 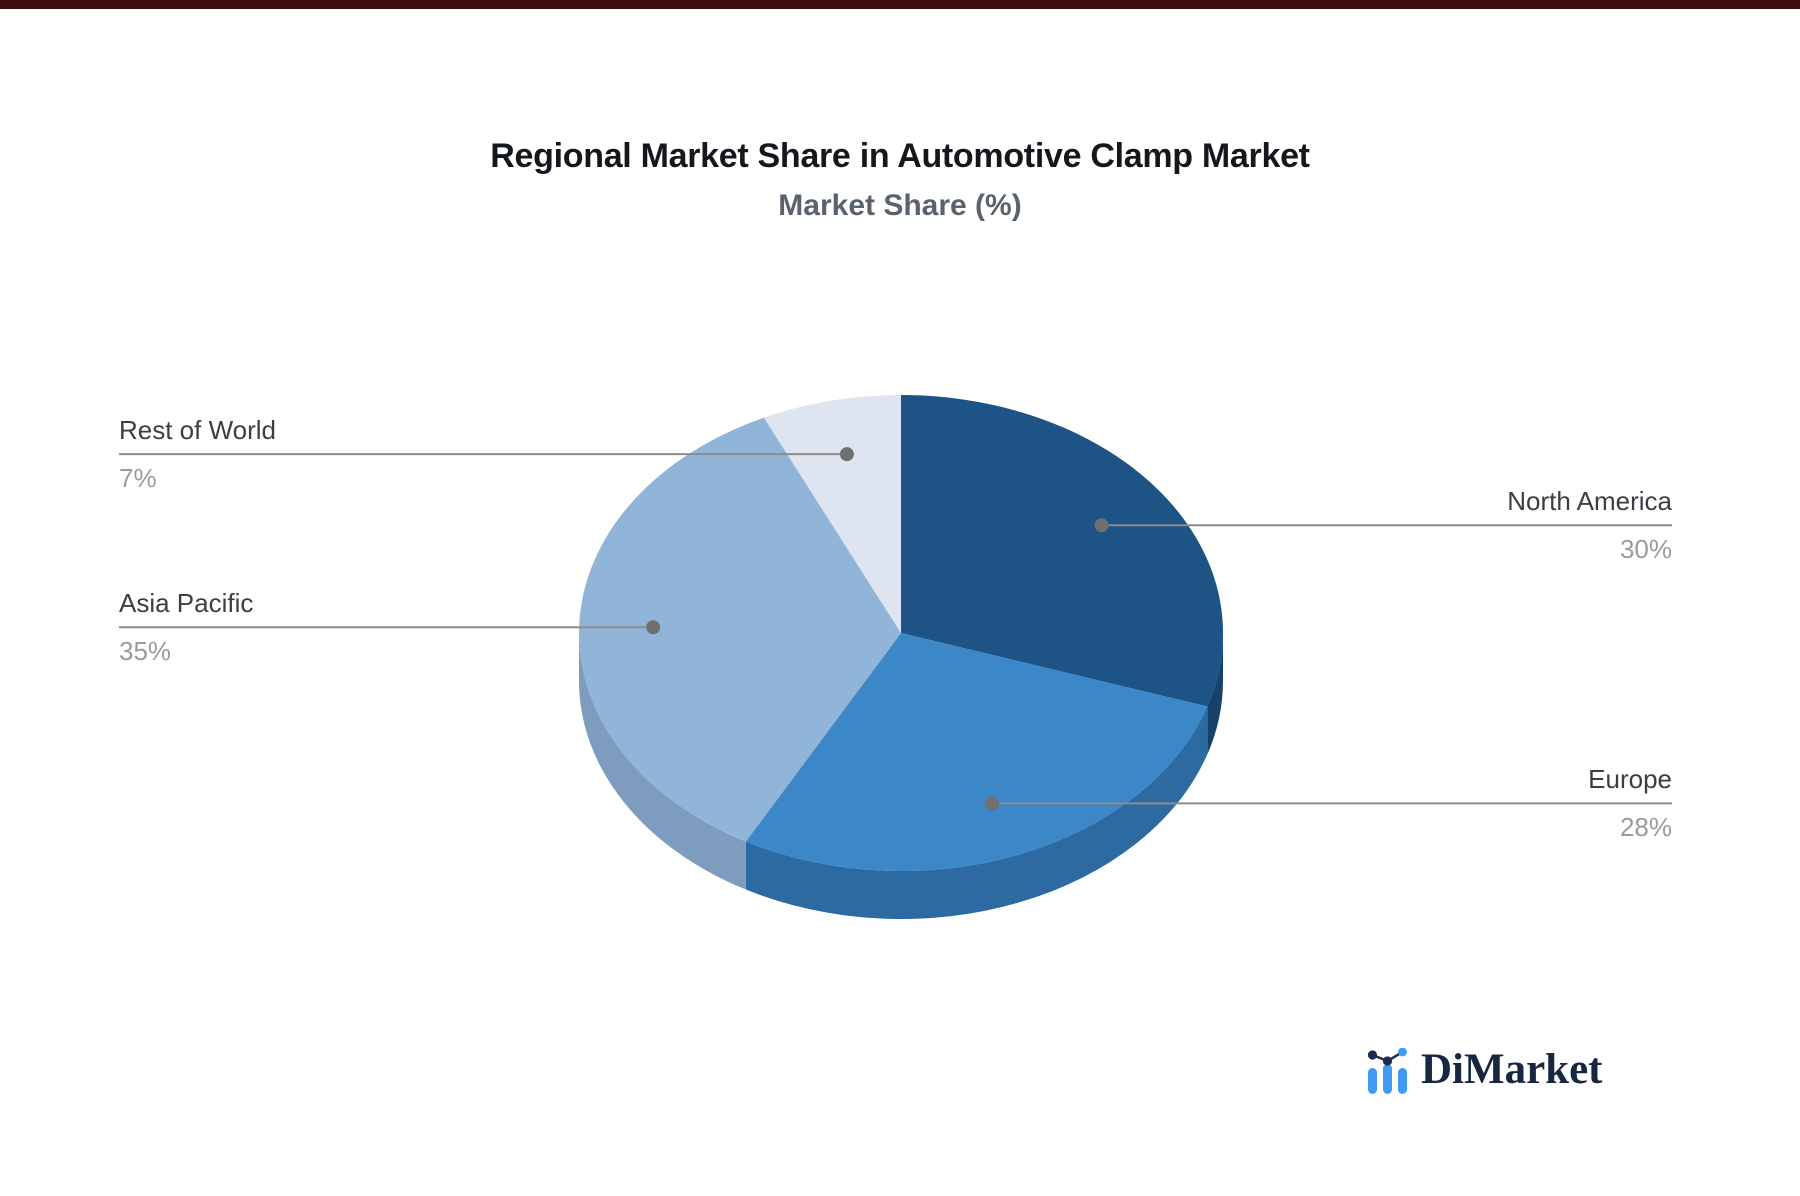 What do you see at coordinates (186, 603) in the screenshot?
I see `slice-label: Asia Pacific` at bounding box center [186, 603].